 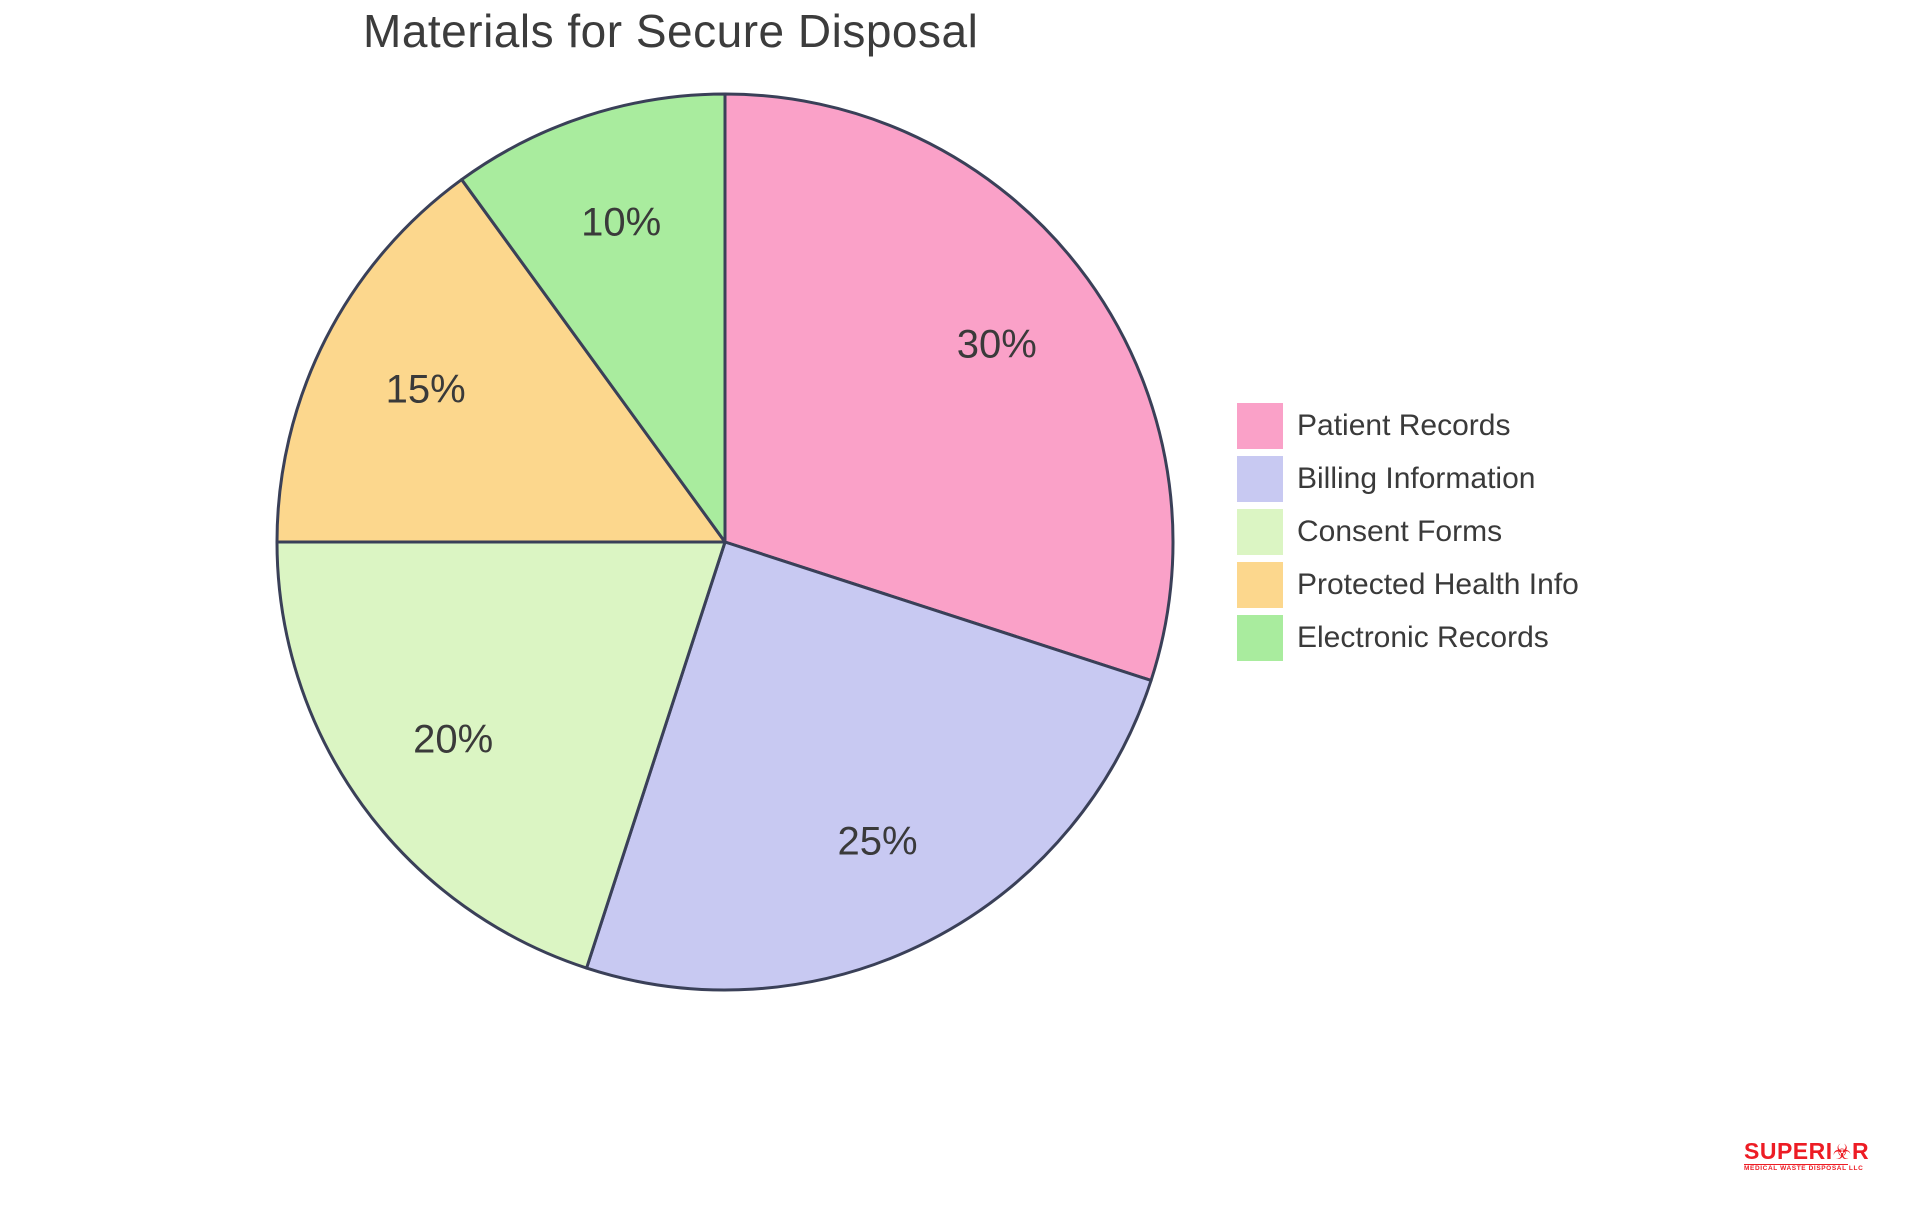 What do you see at coordinates (949, 387) in the screenshot?
I see `pie-slice-patient-records` at bounding box center [949, 387].